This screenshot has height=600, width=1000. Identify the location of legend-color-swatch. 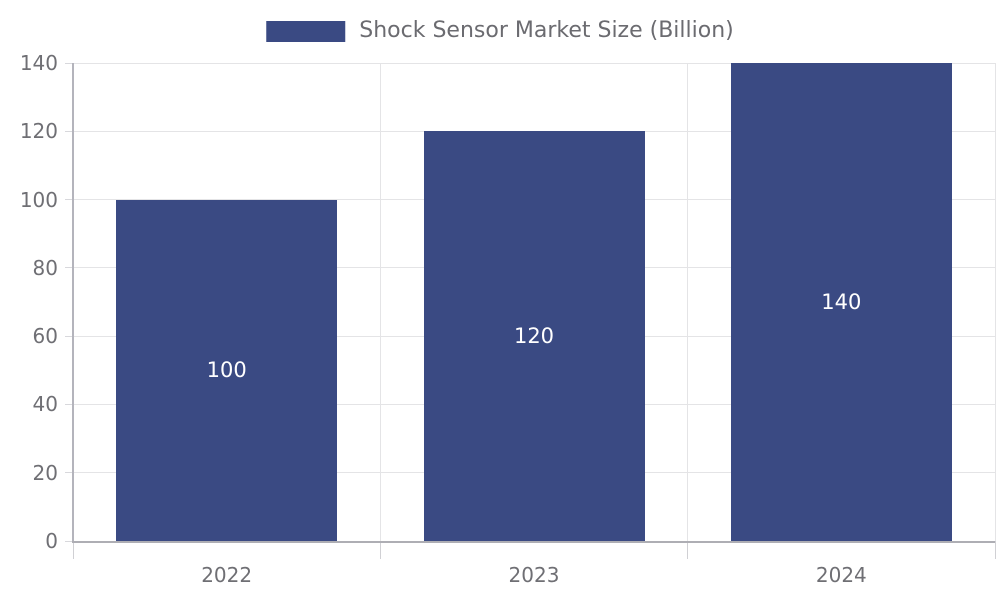
(306, 31).